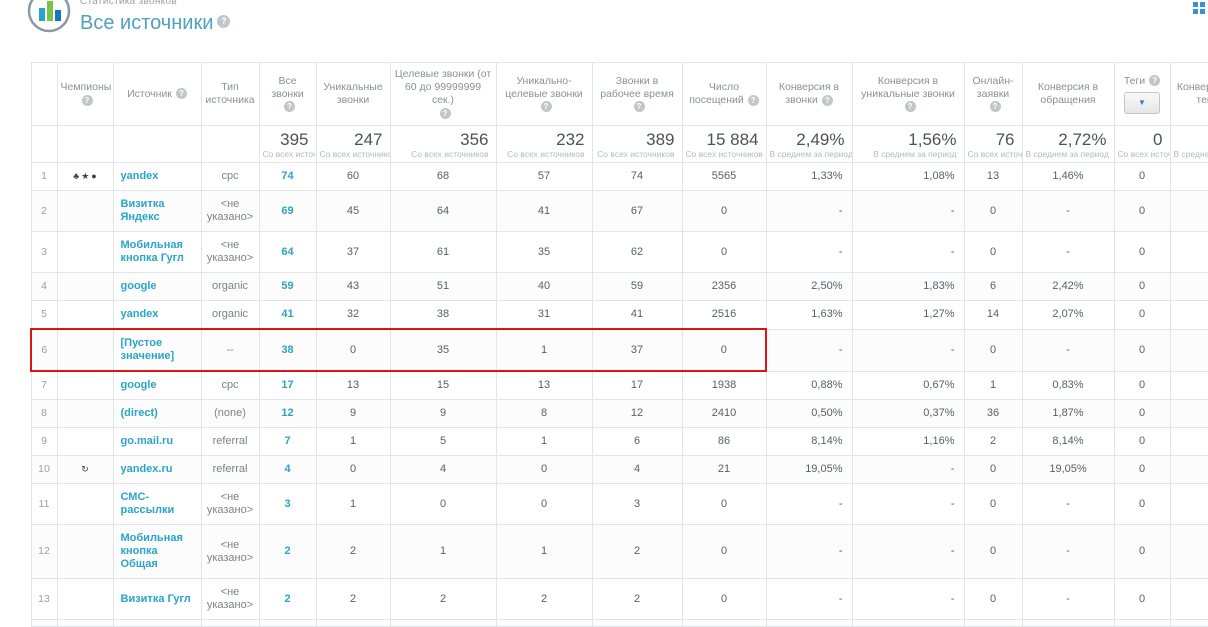 The width and height of the screenshot is (1208, 627). I want to click on total-conv-appeals: 2,72% В среднем за период, so click(1068, 144).